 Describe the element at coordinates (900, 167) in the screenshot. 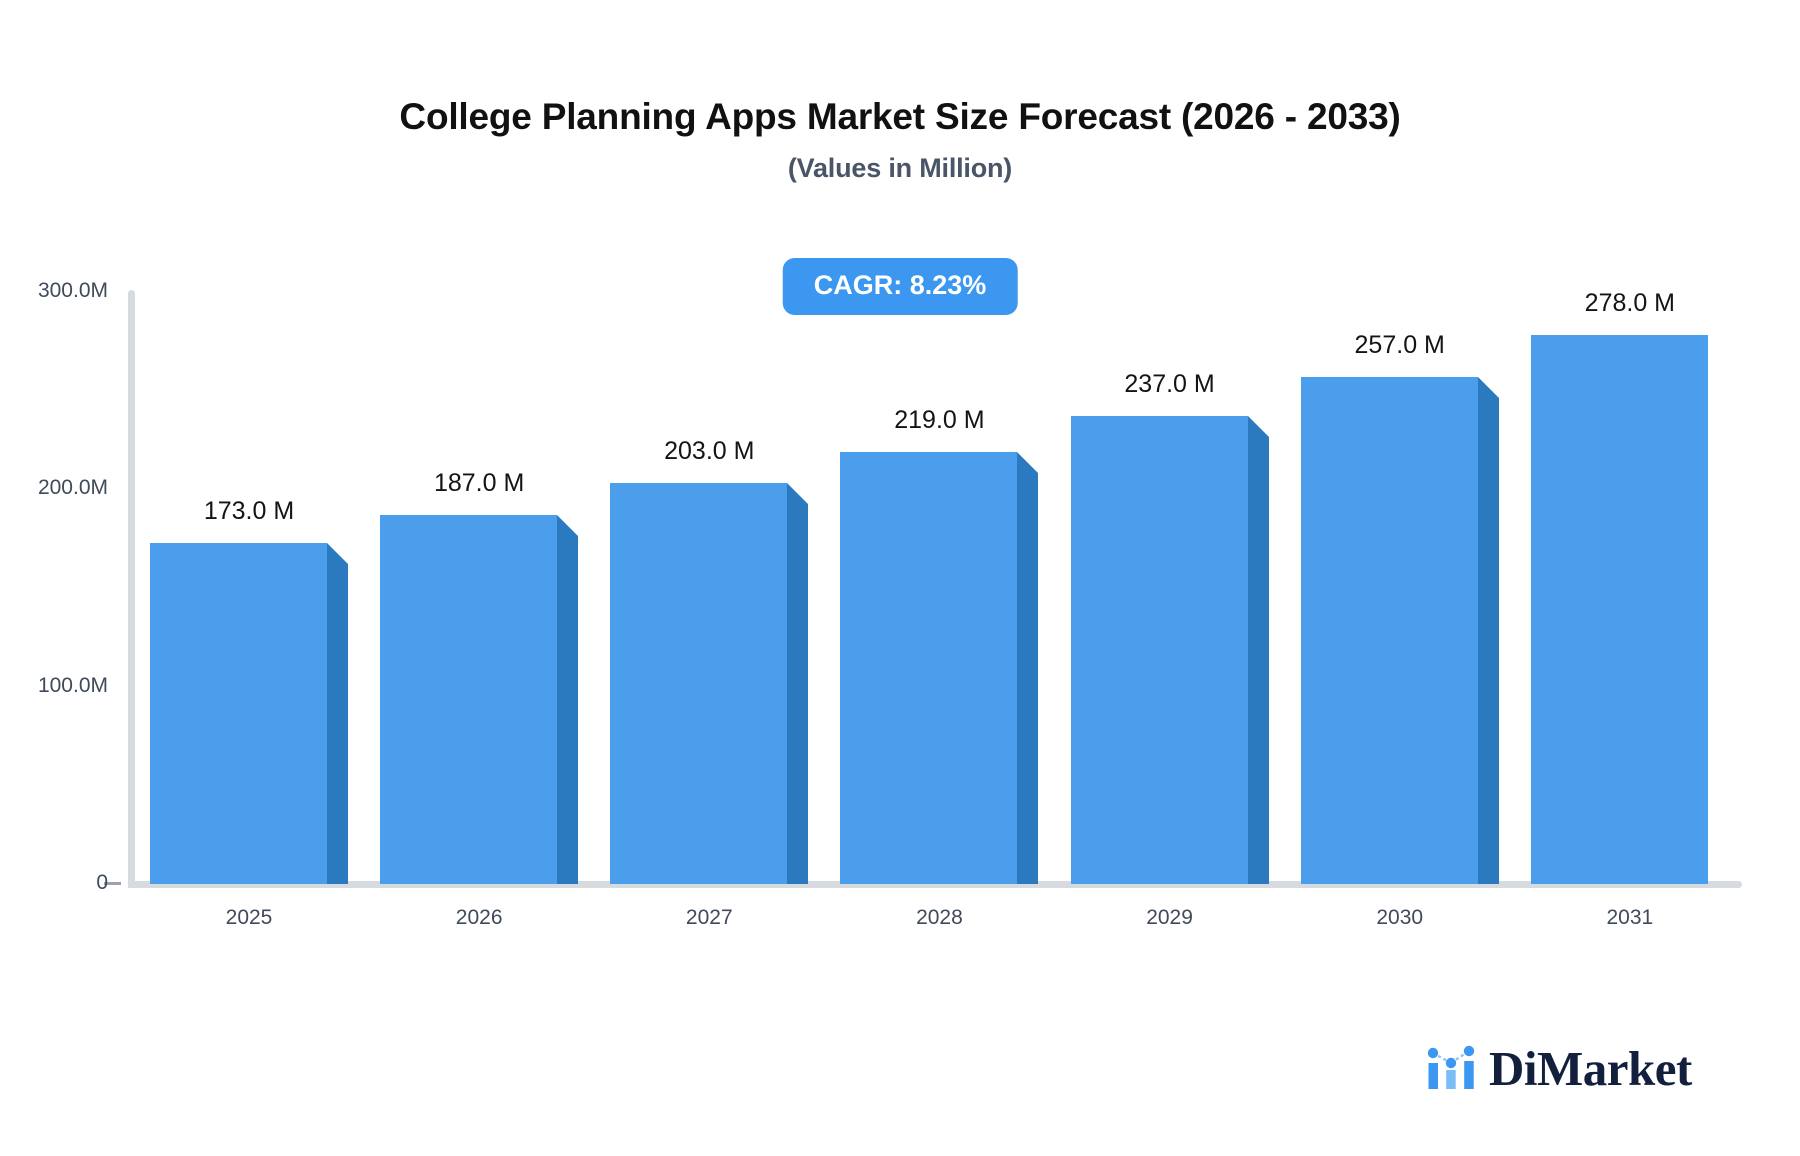

I see `chart-subtitle: (Values in Million)` at that location.